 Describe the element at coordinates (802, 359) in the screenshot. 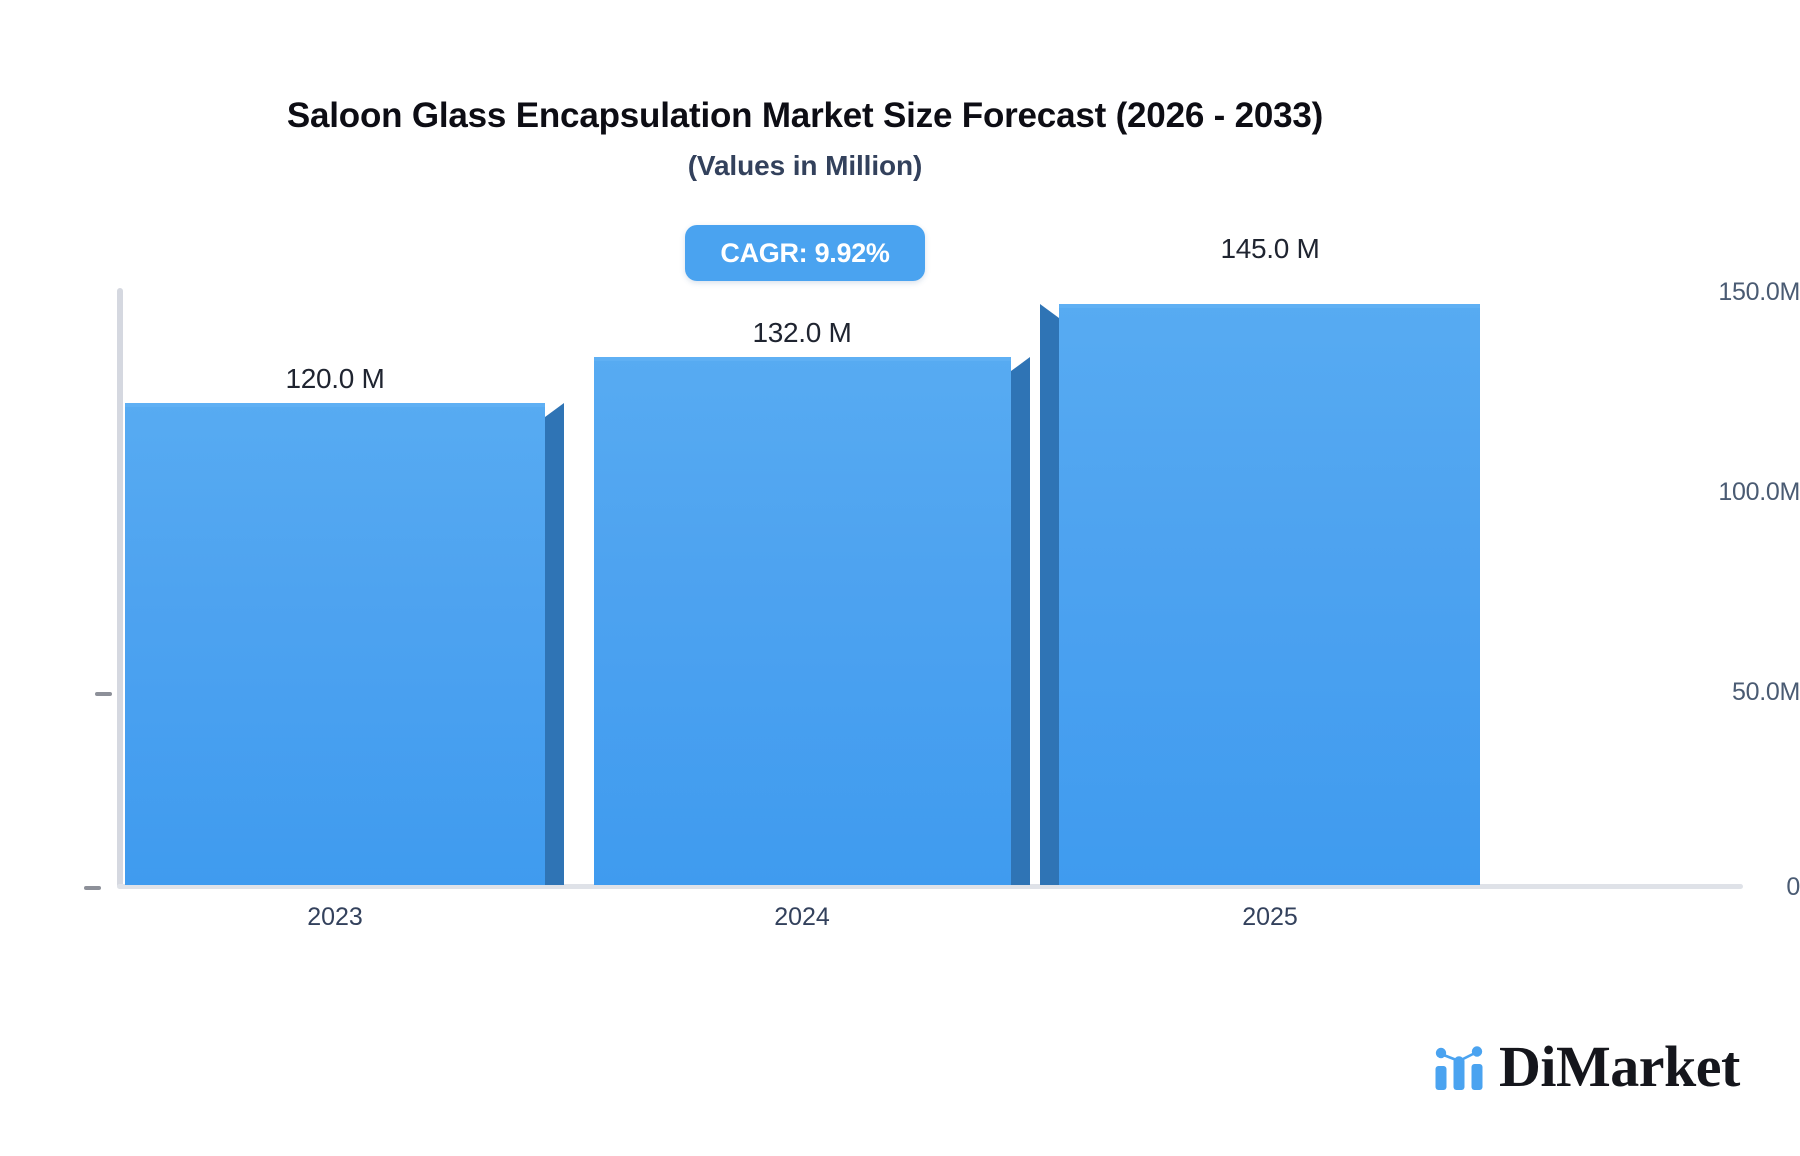

I see `bar-2024-top` at that location.